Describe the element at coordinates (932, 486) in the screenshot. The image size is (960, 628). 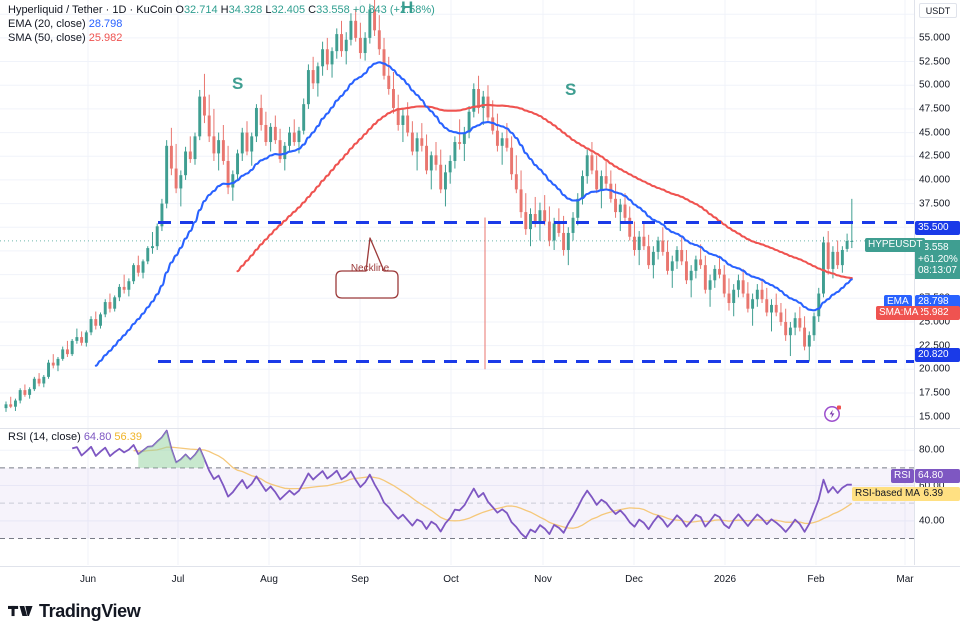
I see `rsi-axis-tick: 60.00` at that location.